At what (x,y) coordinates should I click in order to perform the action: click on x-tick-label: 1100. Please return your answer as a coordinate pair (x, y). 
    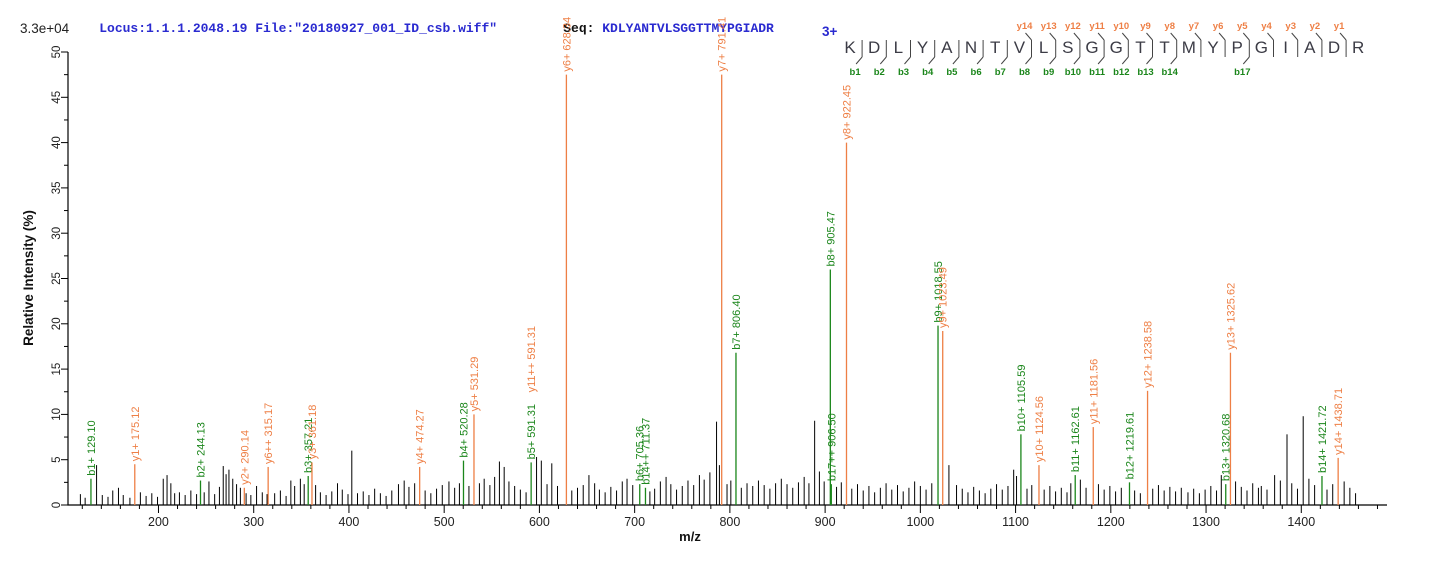
    Looking at the image, I should click on (1015, 522).